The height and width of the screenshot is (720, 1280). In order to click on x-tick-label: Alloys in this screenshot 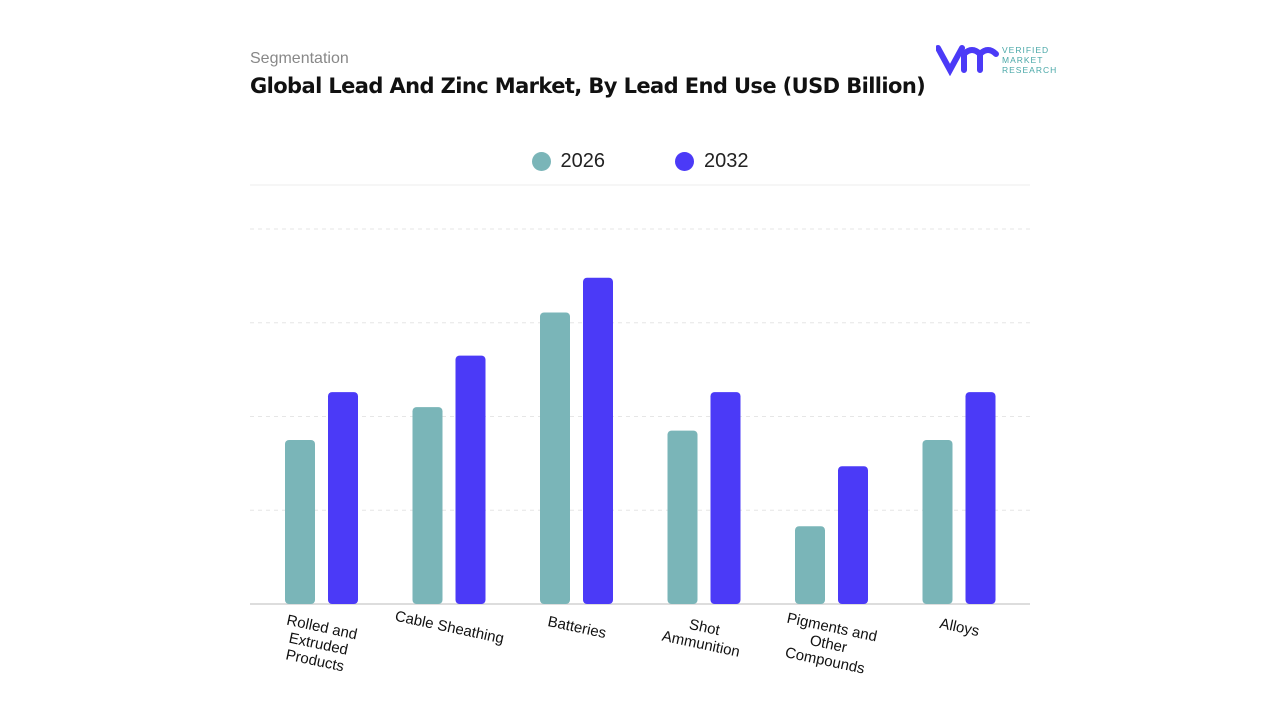, I will do `click(959, 627)`.